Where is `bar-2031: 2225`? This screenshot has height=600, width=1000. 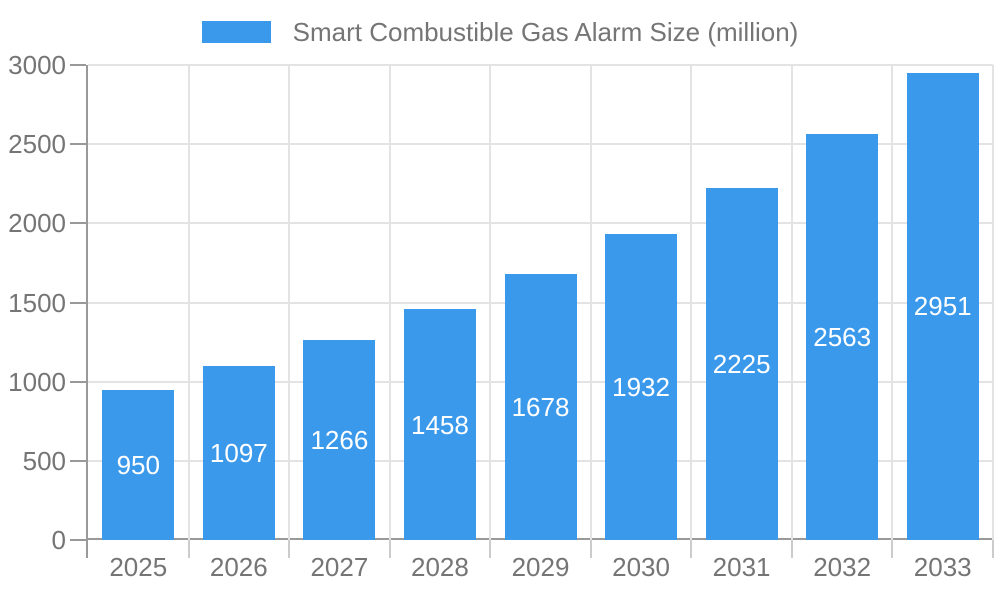 bar-2031: 2225 is located at coordinates (741, 363).